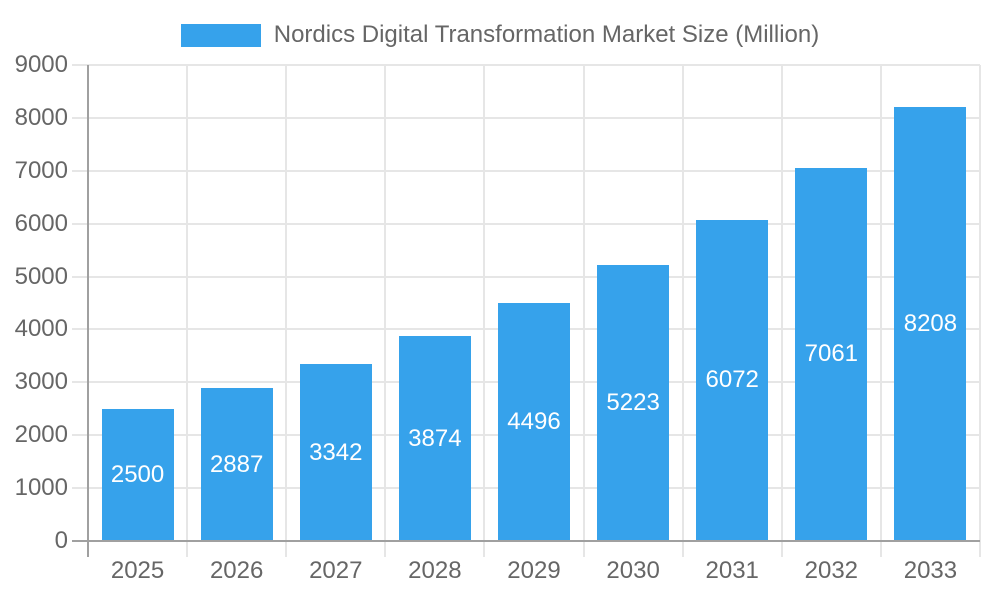 The image size is (1000, 600). I want to click on bar-2029: 4496, so click(534, 422).